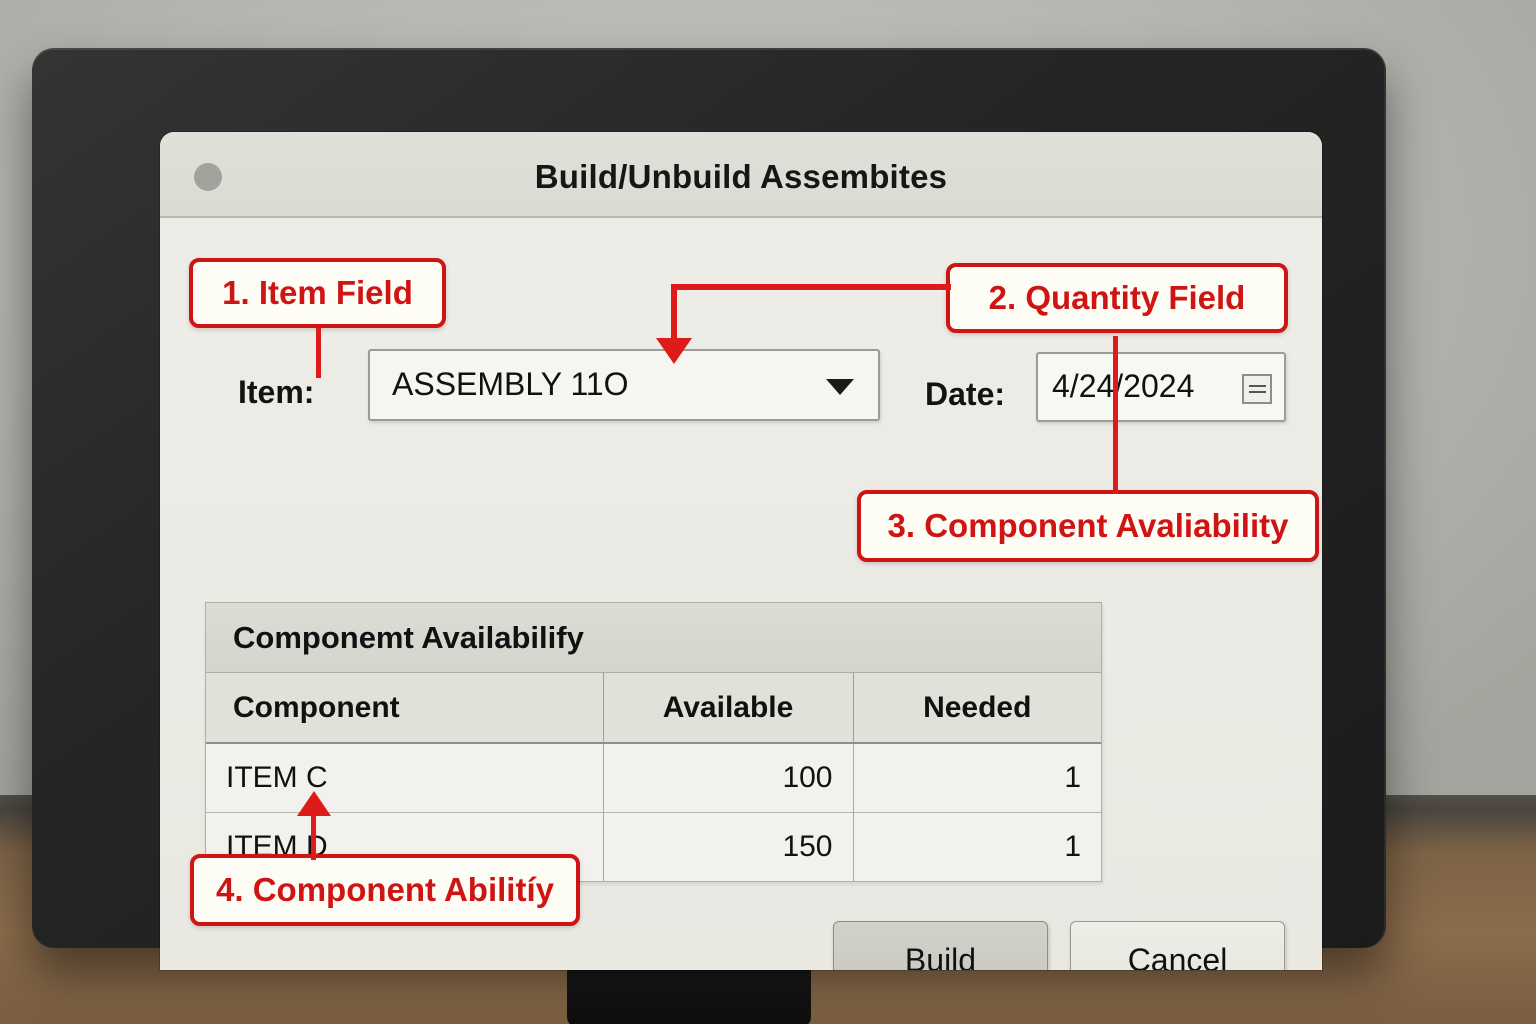  I want to click on cell-available: 100, so click(728, 778).